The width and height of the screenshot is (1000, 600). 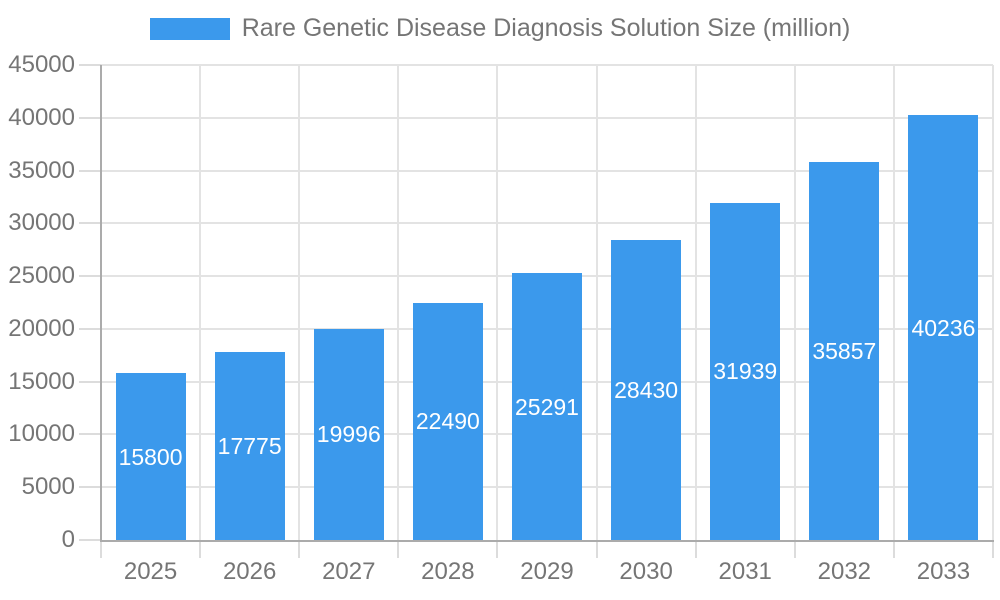 I want to click on y-axis-label: 25000, so click(x=41, y=276).